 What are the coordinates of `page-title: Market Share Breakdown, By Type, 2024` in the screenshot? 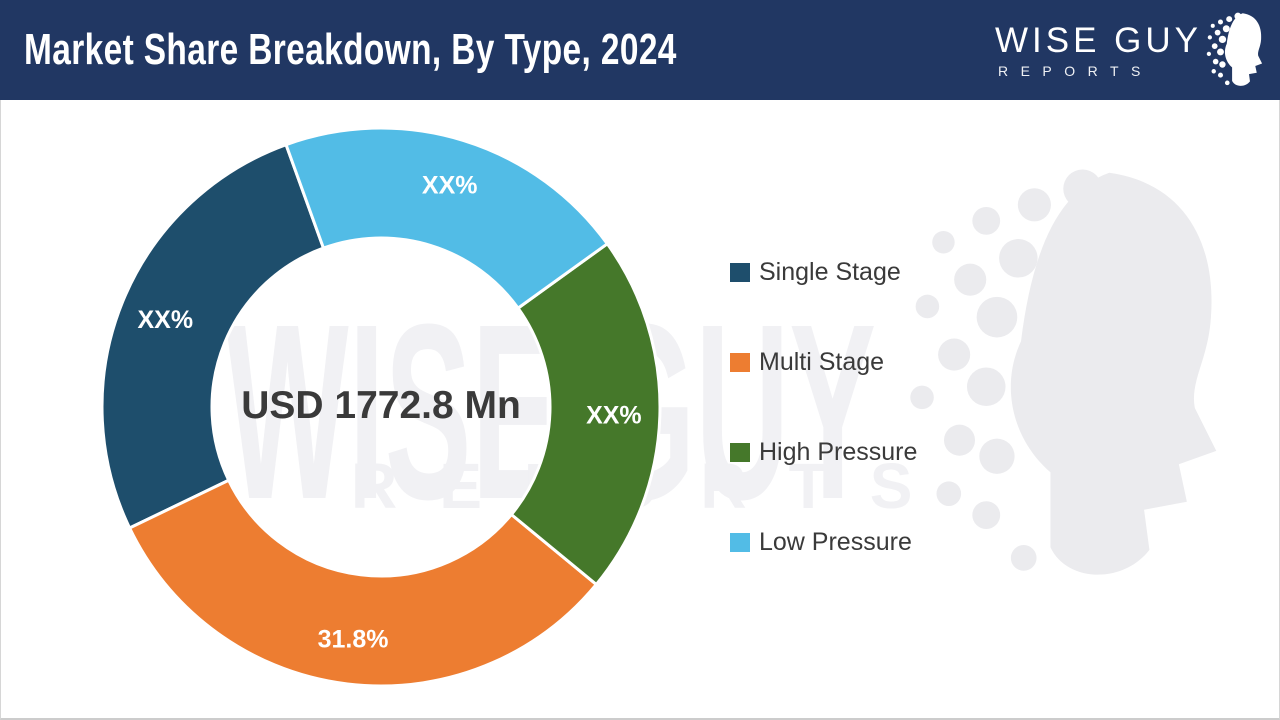 It's located at (350, 49).